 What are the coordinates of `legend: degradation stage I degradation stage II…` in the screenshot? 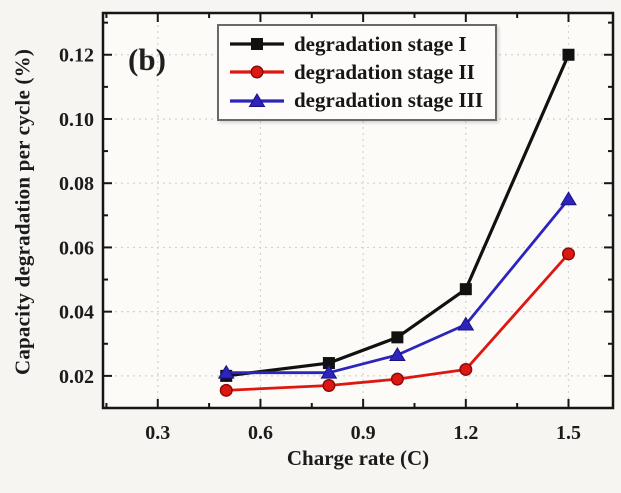 It's located at (357, 72).